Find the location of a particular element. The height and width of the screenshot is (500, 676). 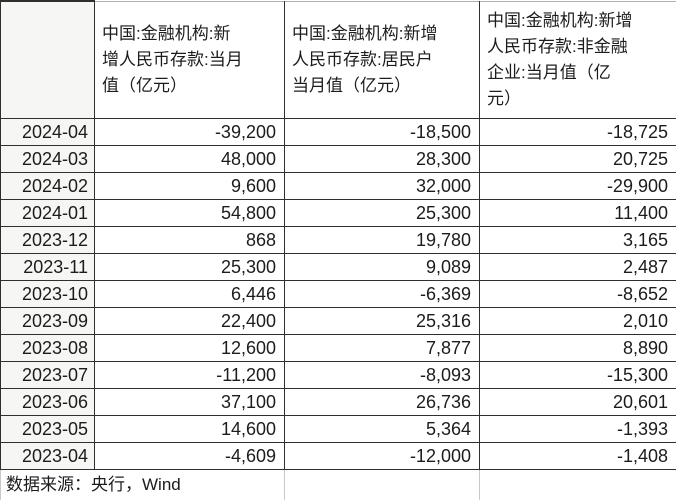

table-row: 2023-07 -11,200 -8,093 -15,300 is located at coordinates (338, 375).